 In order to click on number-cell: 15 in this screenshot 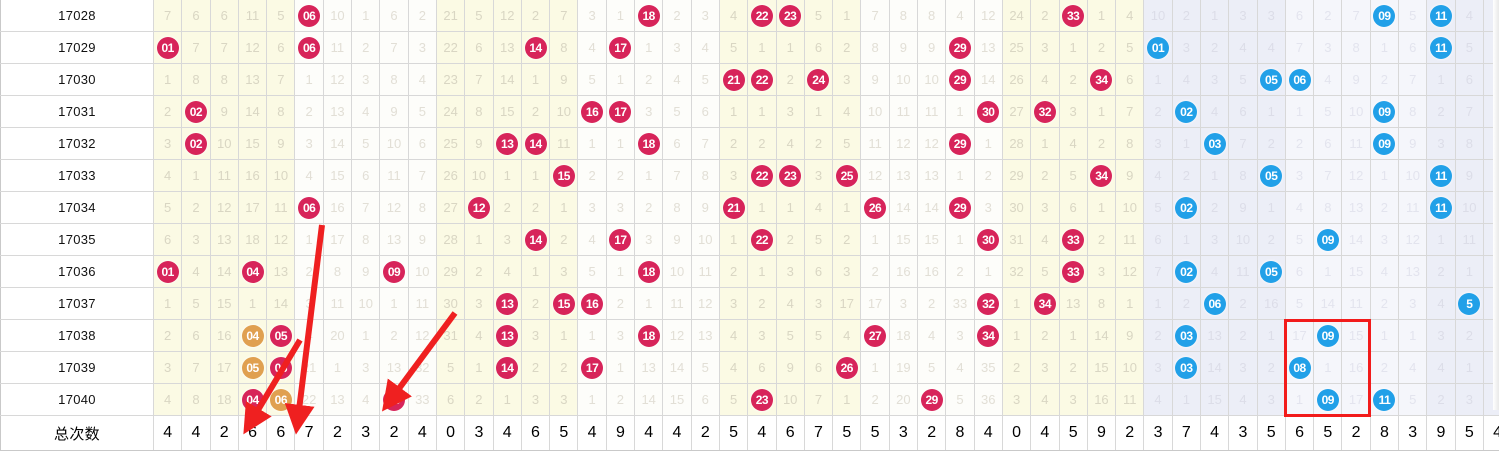, I will do `click(507, 112)`.